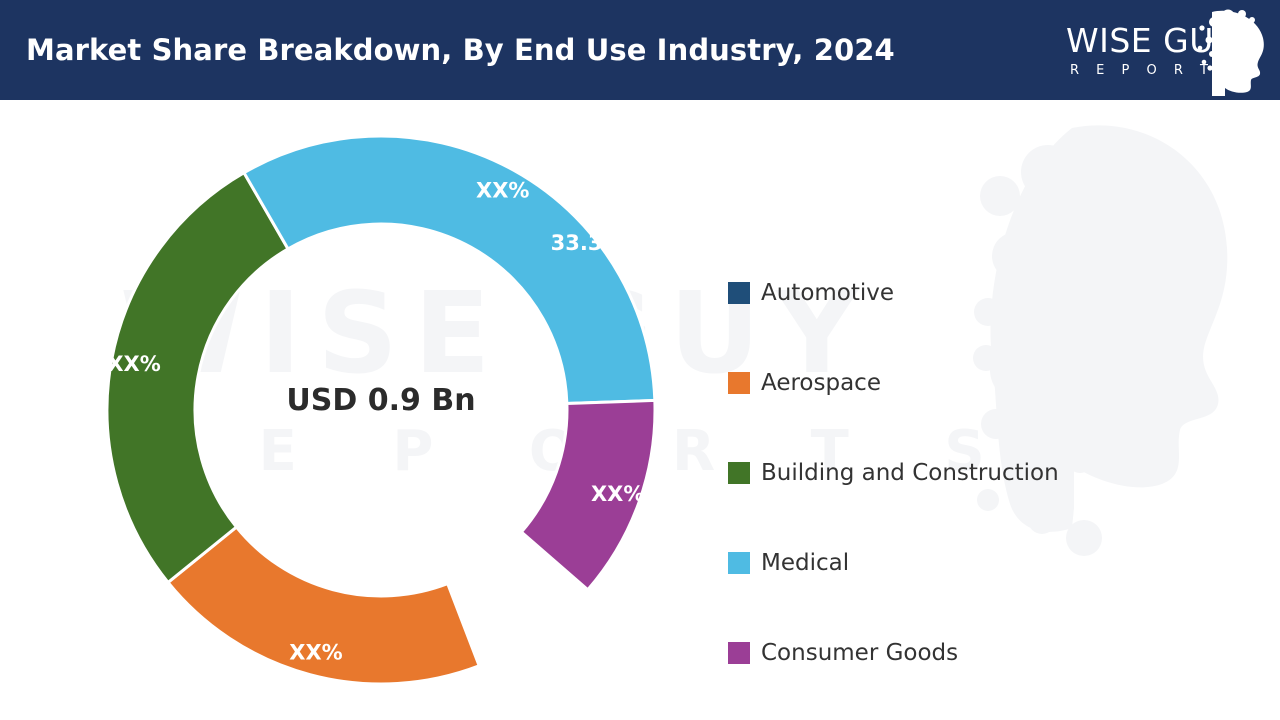 The height and width of the screenshot is (720, 1280). Describe the element at coordinates (739, 473) in the screenshot. I see `legend-swatch-building-and-construction` at that location.